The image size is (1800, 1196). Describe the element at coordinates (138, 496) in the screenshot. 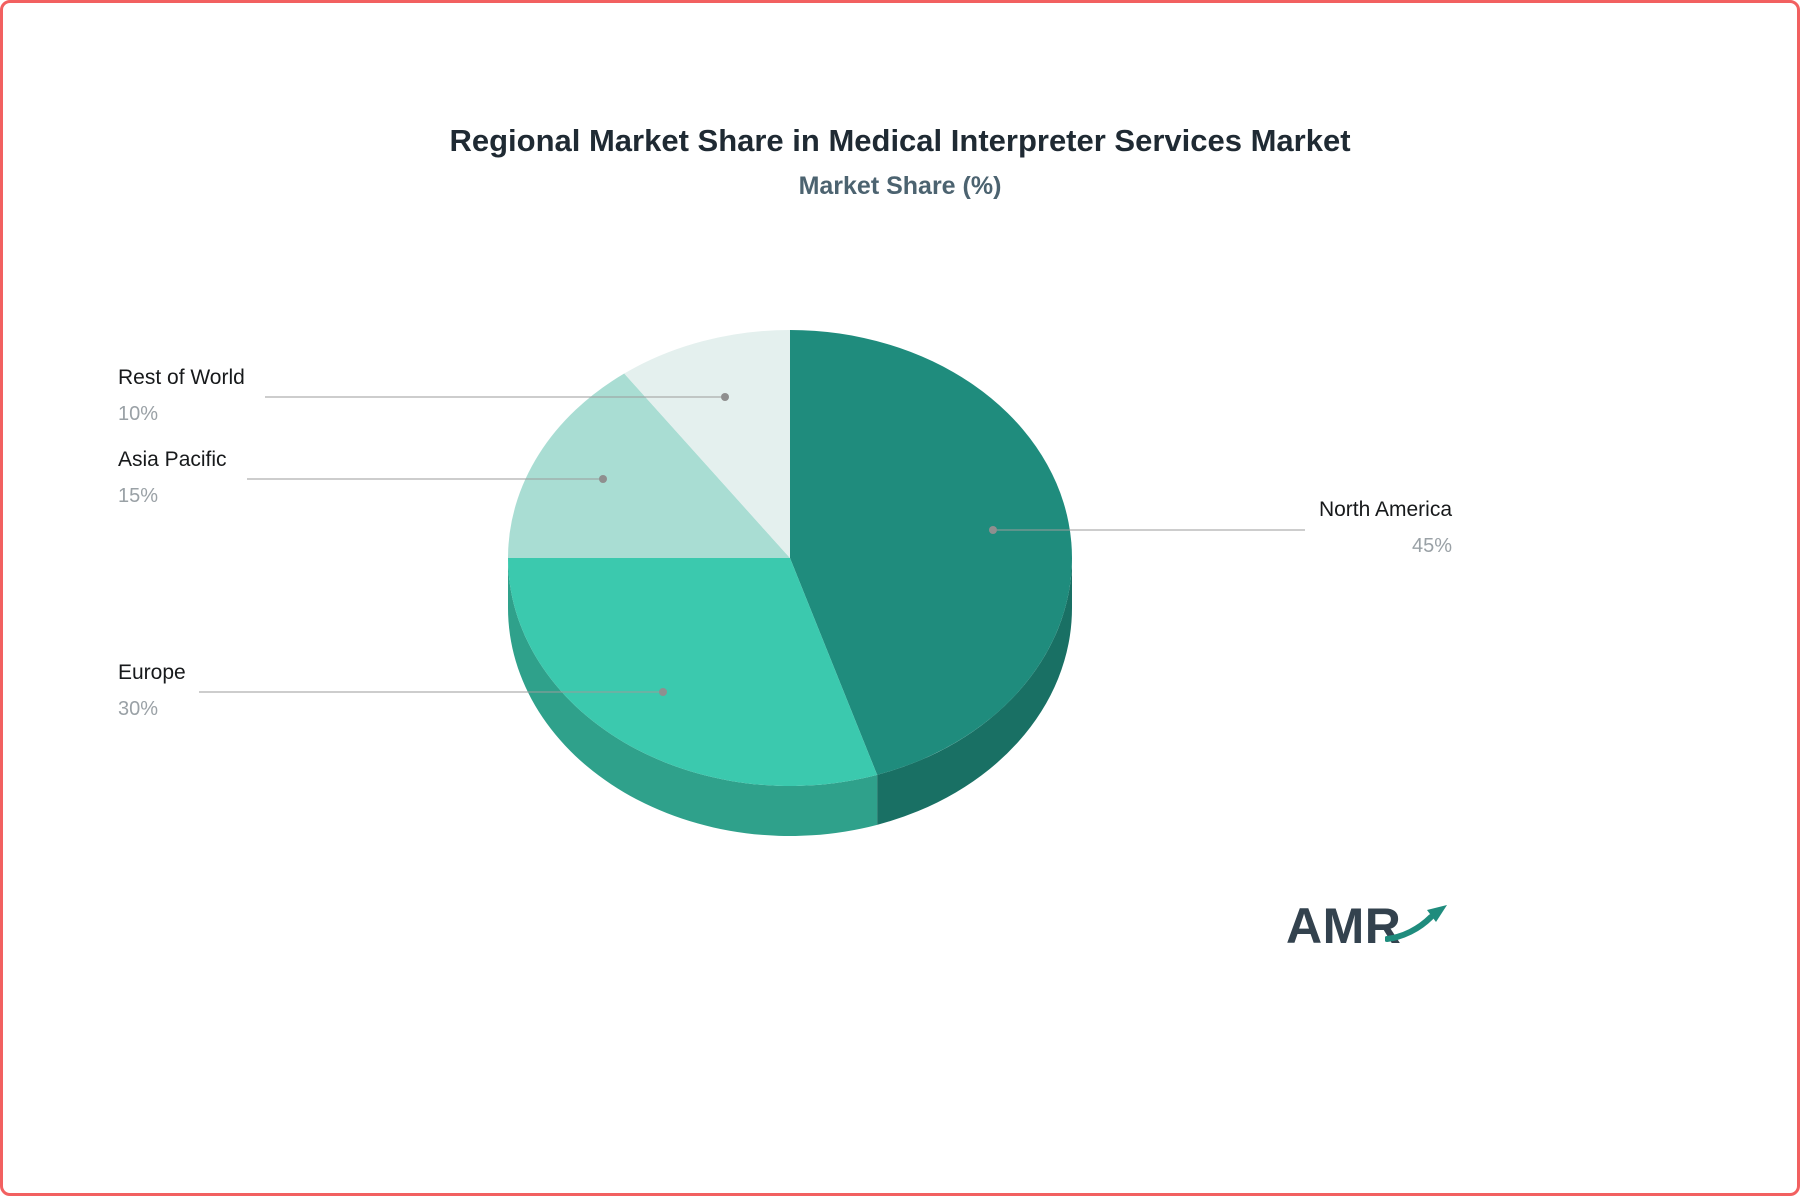

I see `slice-value: 15%` at that location.